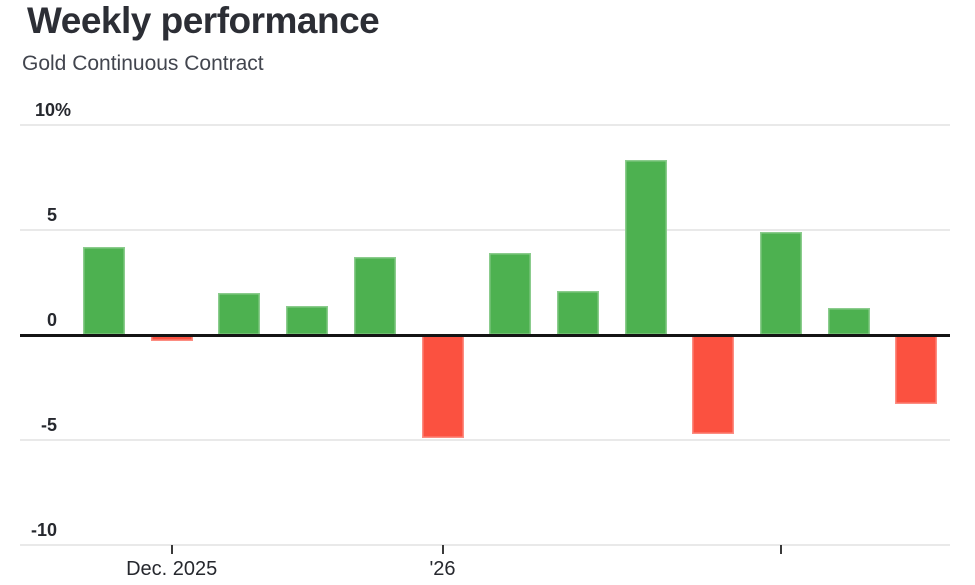  What do you see at coordinates (143, 63) in the screenshot?
I see `chart-subtitle: Gold Continuous Contract` at bounding box center [143, 63].